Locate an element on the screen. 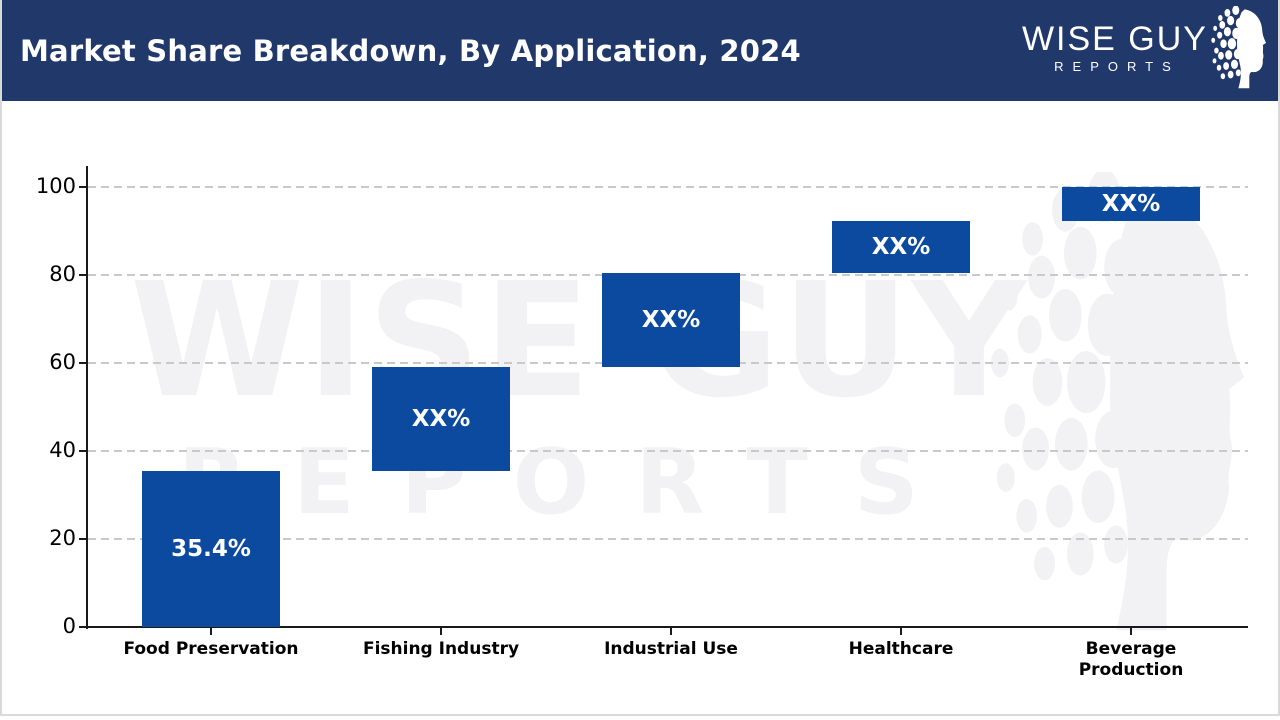 This screenshot has height=720, width=1280. x-tick-label-4: Healthcare is located at coordinates (901, 649).